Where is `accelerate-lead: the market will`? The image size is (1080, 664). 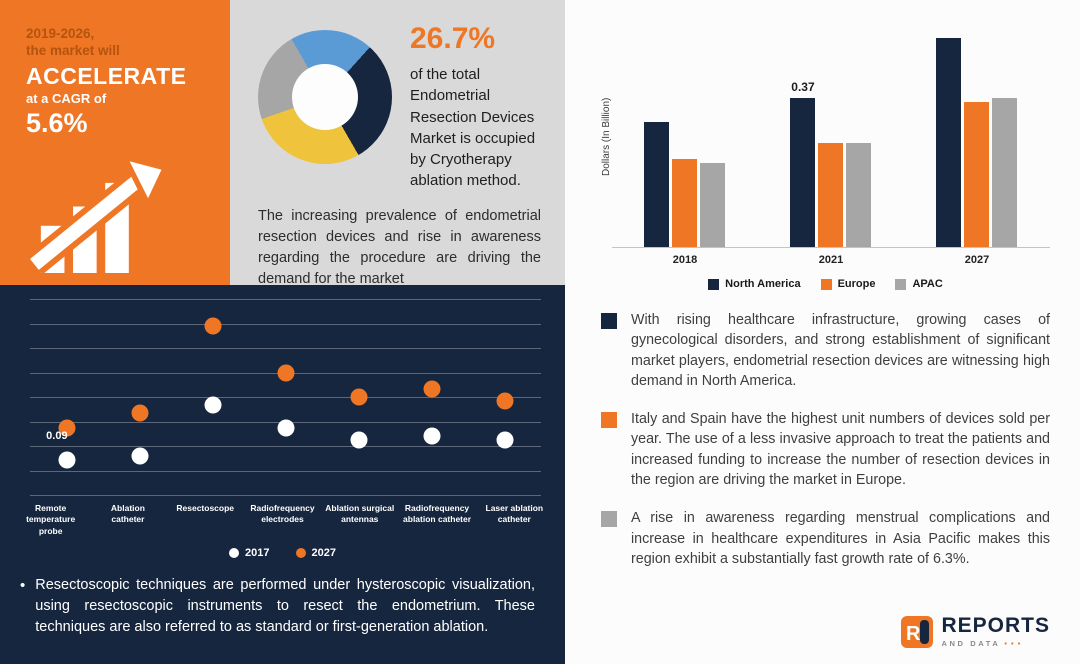
accelerate-lead: the market will is located at coordinates (73, 50).